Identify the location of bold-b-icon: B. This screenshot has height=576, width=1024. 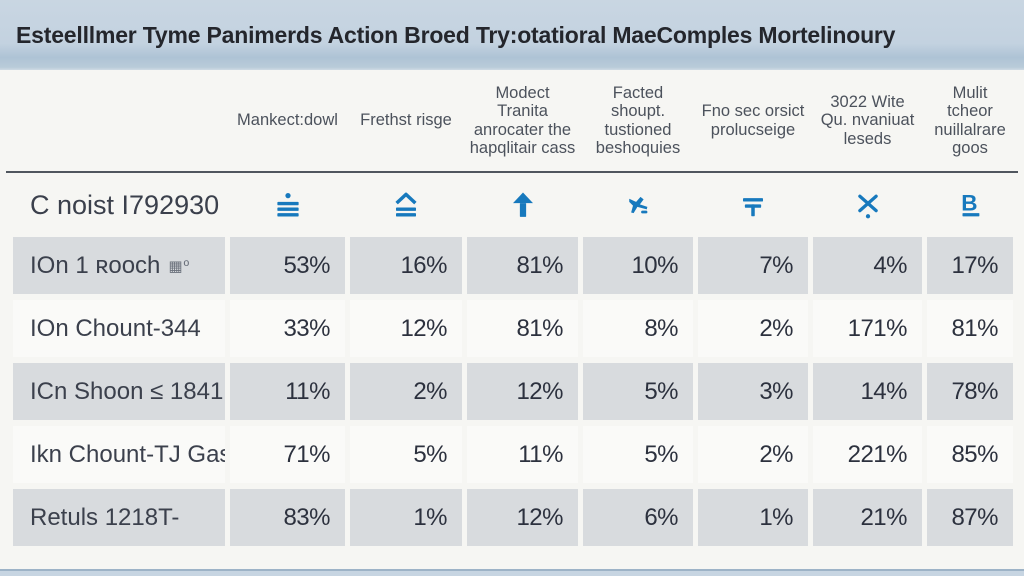
(970, 204).